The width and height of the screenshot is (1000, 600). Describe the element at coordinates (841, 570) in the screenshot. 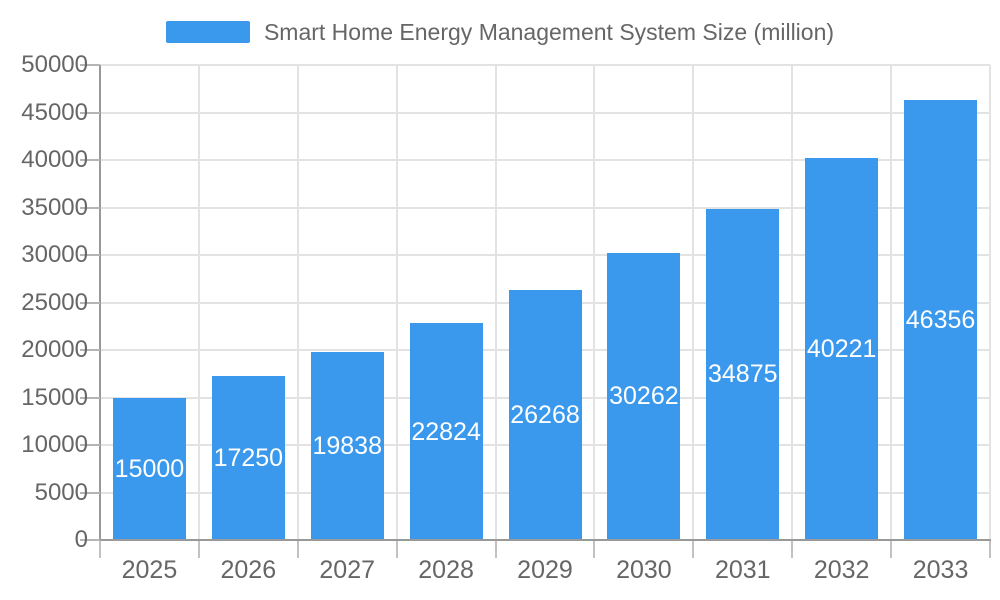

I see `x-axis-tick-label: 2032` at that location.